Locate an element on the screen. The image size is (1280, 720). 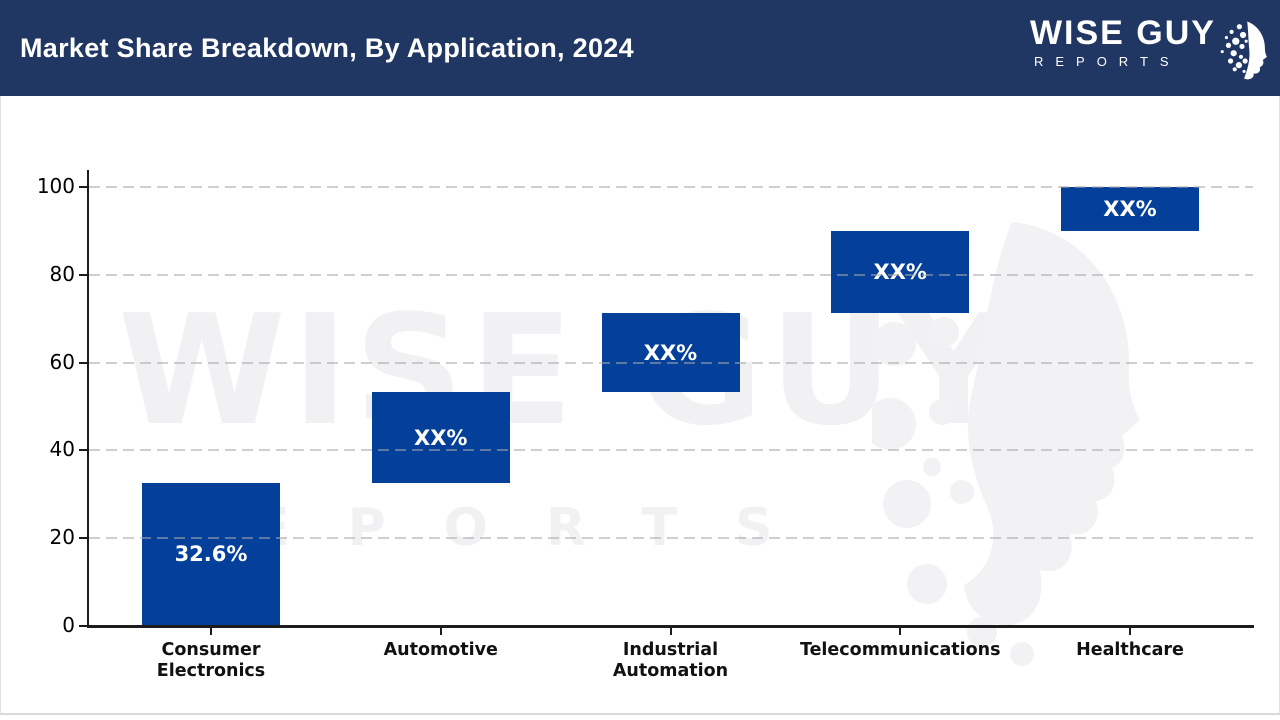
x-tick-label-line: Electronics is located at coordinates (211, 671).